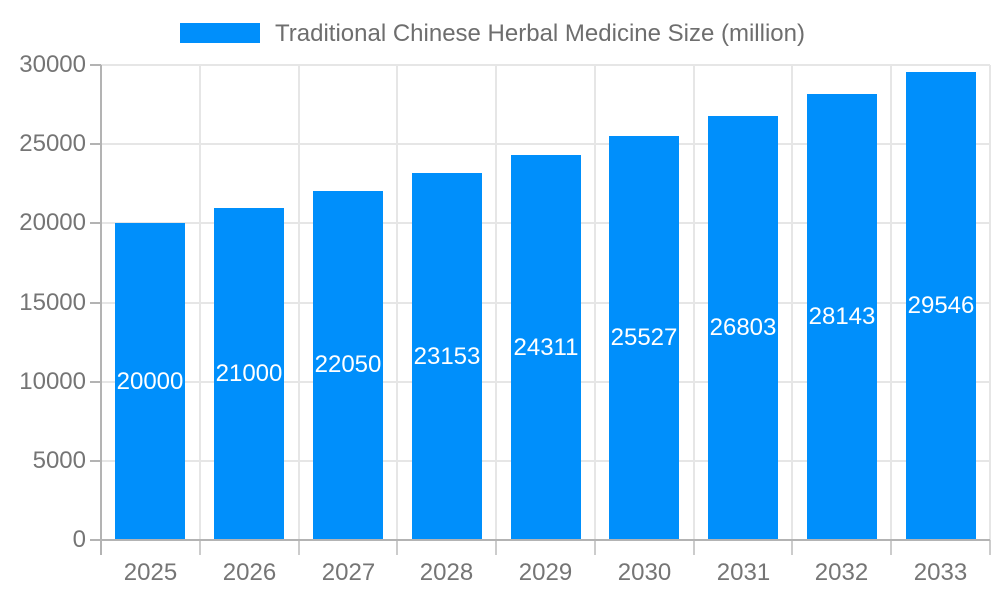  I want to click on bar-value-label: 29546, so click(941, 305).